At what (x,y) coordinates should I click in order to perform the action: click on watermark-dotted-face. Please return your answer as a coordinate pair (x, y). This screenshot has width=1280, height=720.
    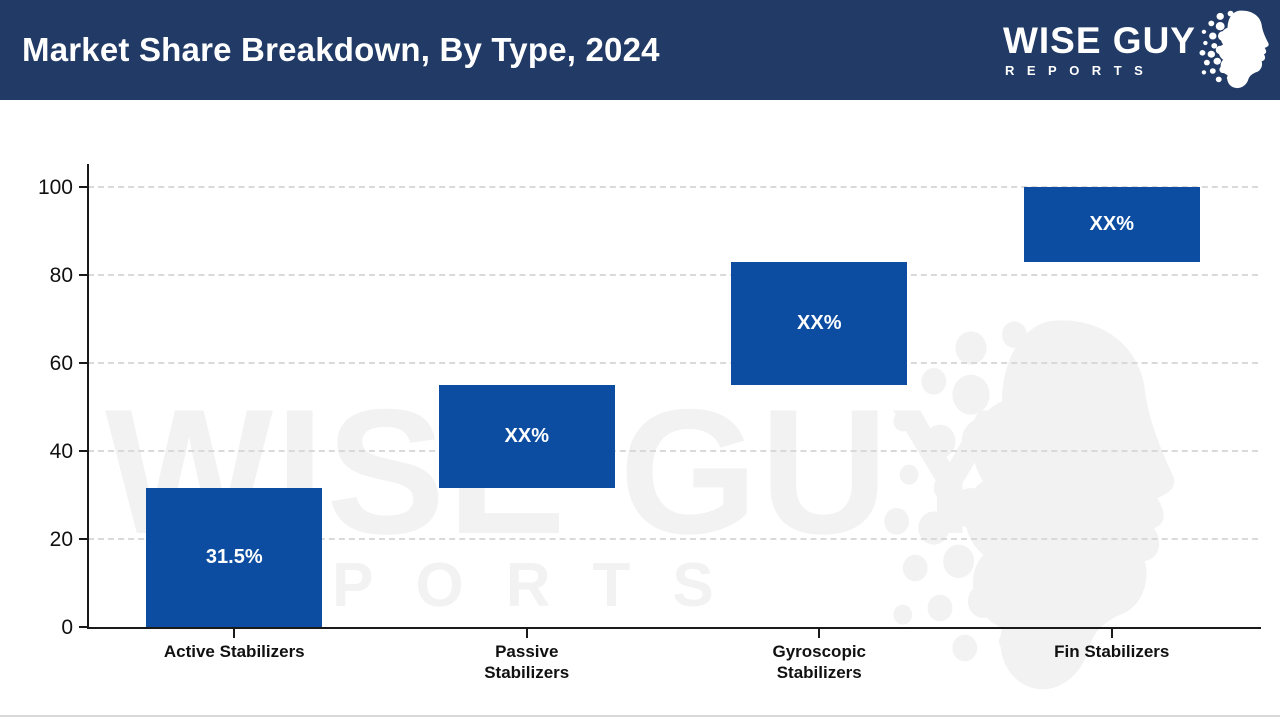
    Looking at the image, I should click on (1029, 505).